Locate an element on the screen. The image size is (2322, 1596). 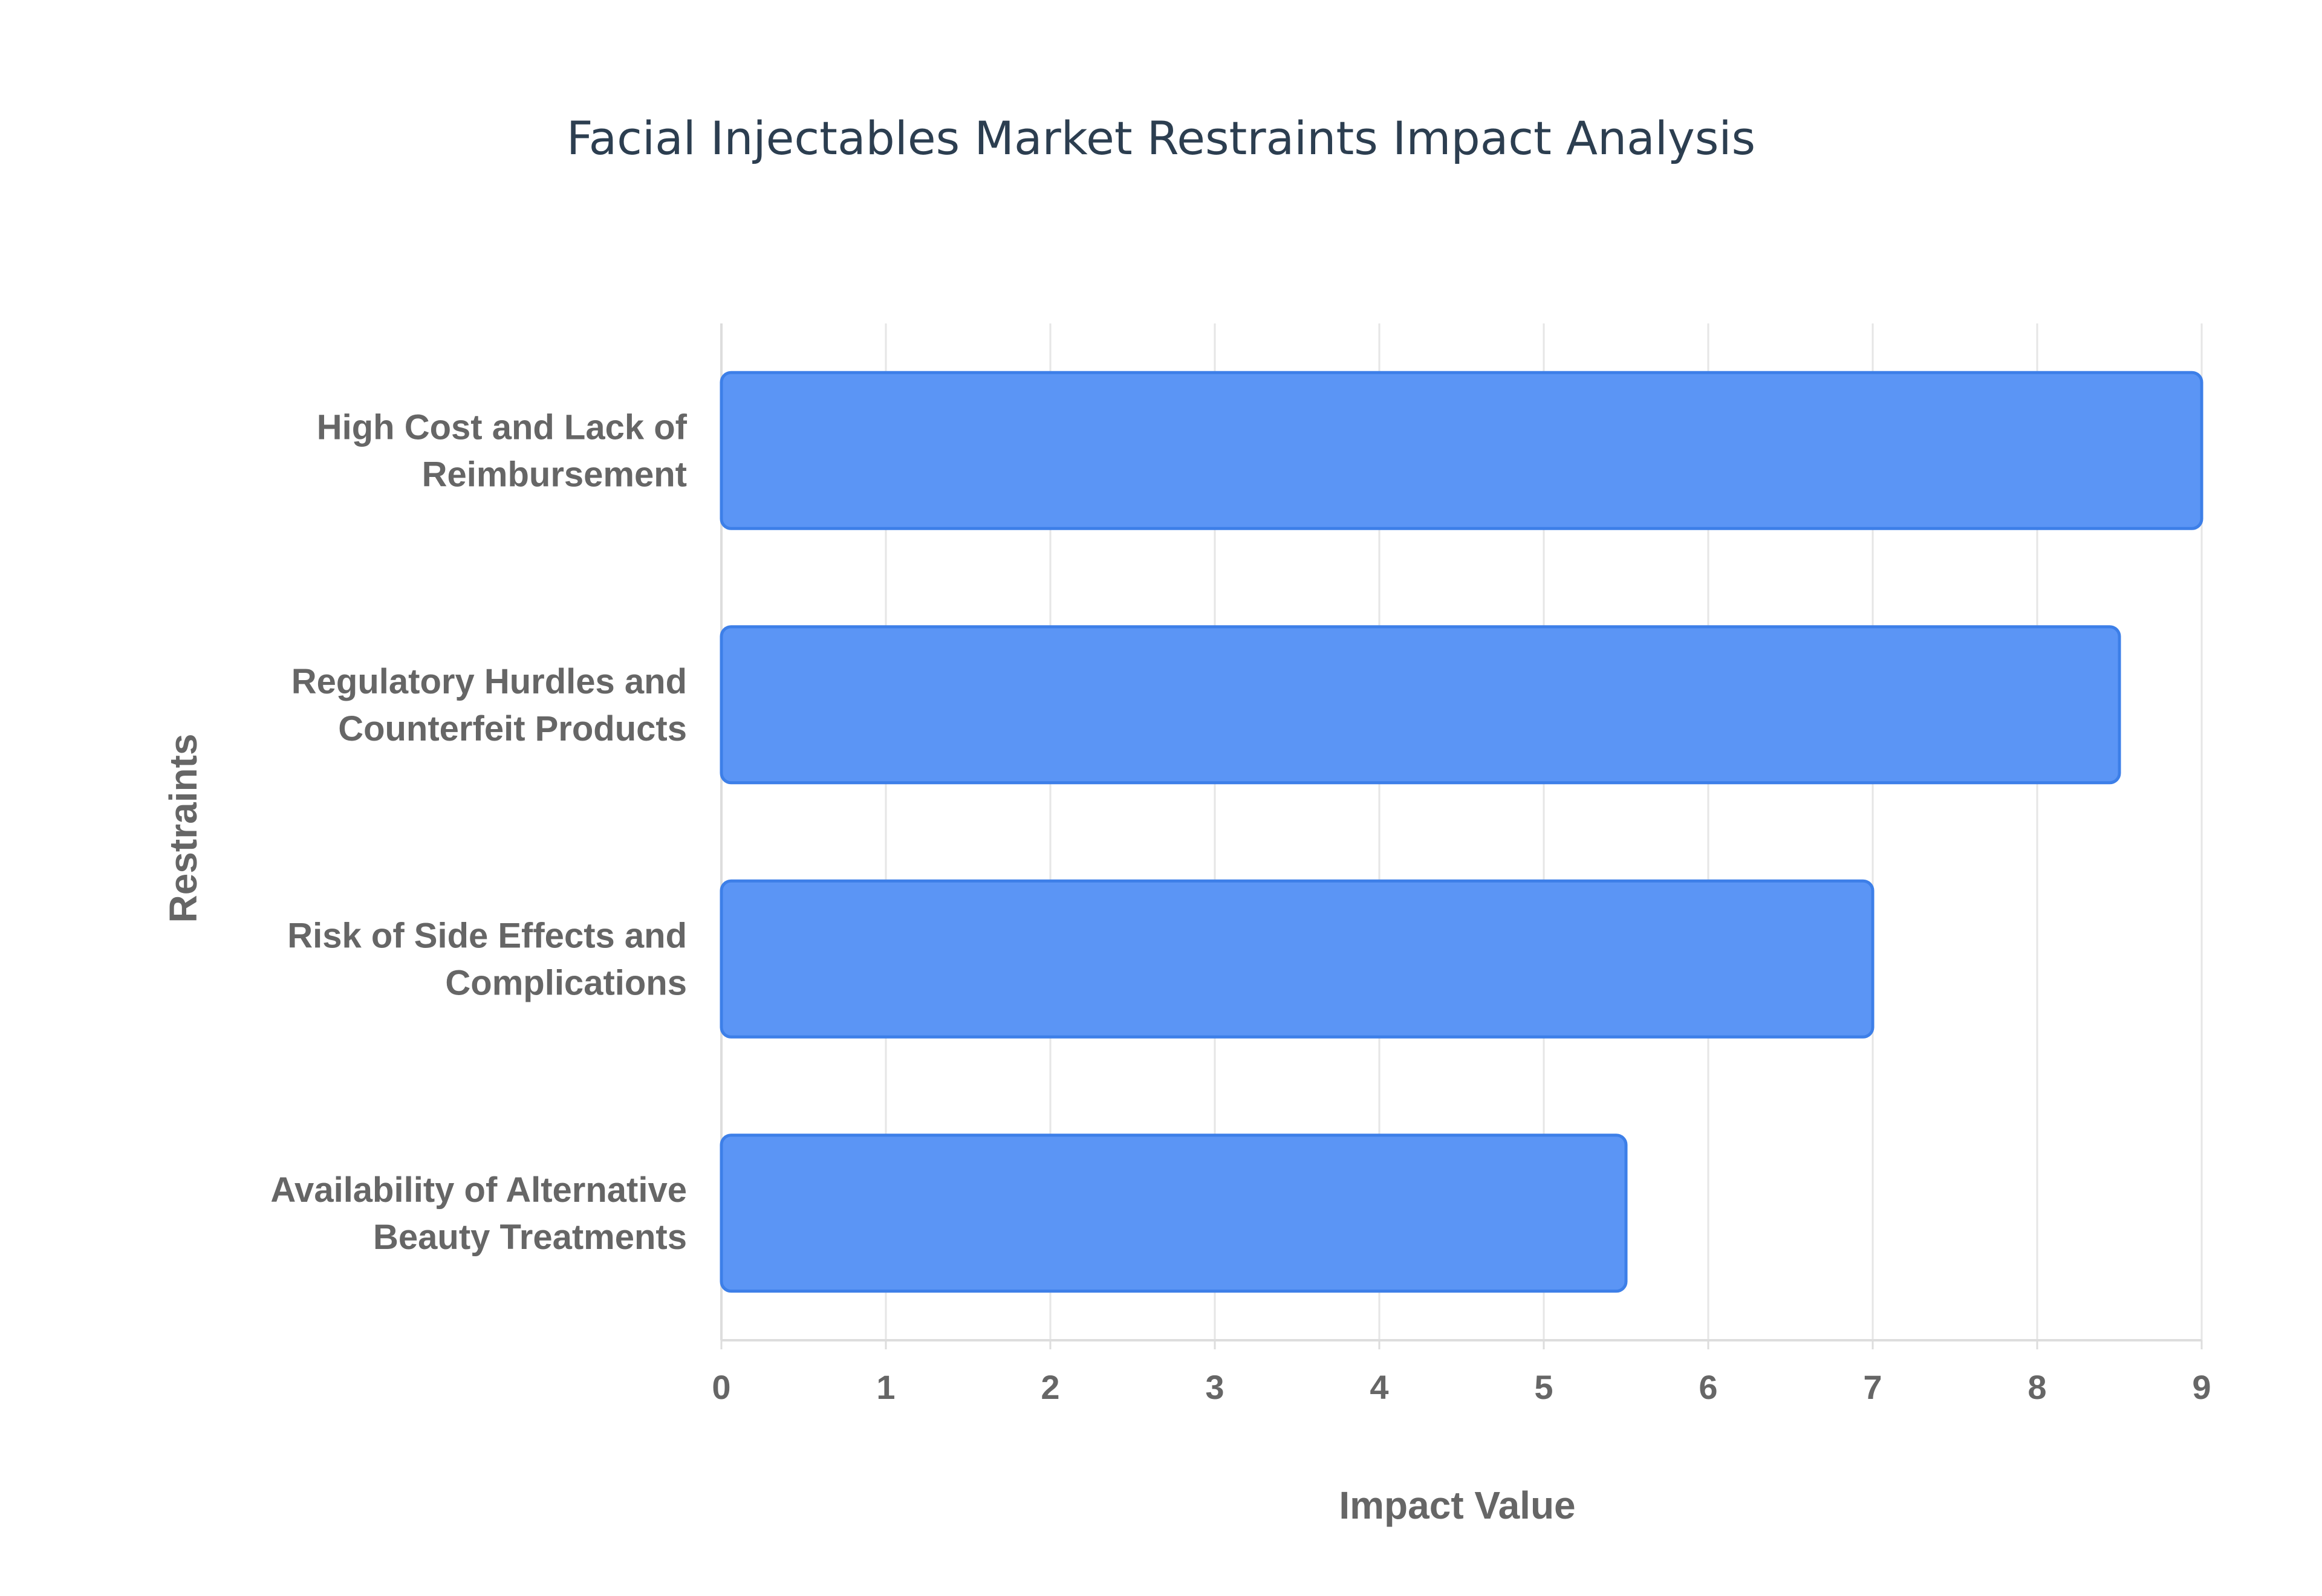
x-tick-label: 6 is located at coordinates (1708, 1387).